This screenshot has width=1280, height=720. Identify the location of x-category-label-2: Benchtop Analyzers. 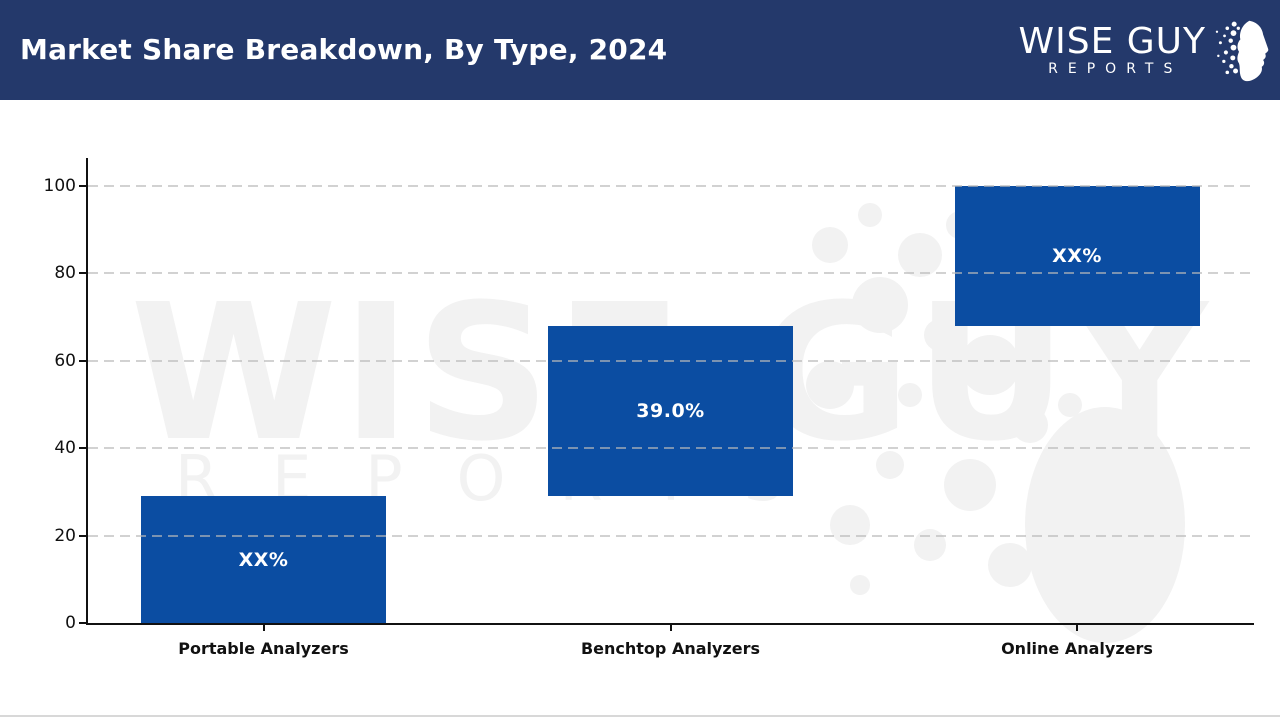
(670, 648).